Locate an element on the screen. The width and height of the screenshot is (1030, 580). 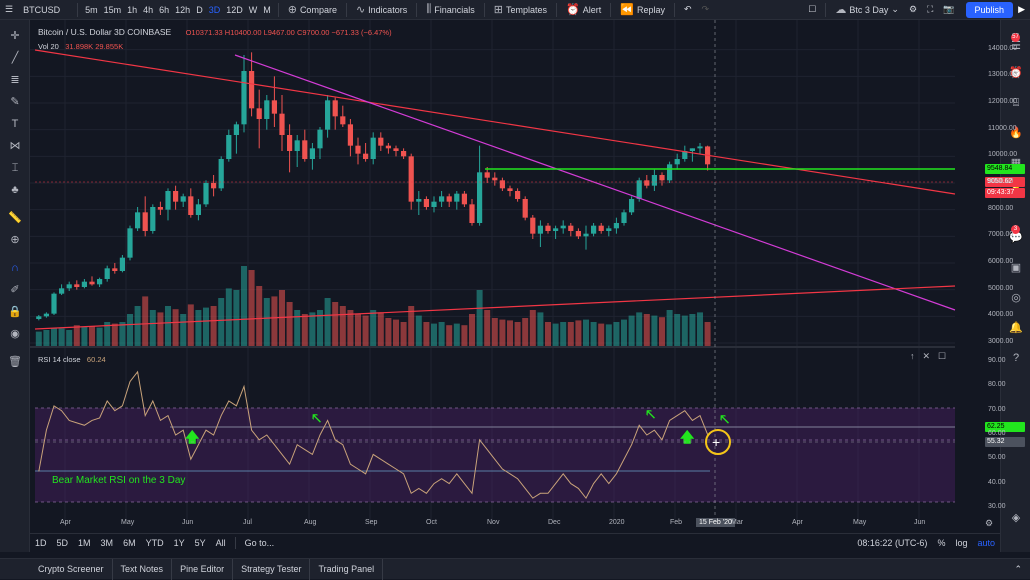
interval-D: D is located at coordinates (199, 9).